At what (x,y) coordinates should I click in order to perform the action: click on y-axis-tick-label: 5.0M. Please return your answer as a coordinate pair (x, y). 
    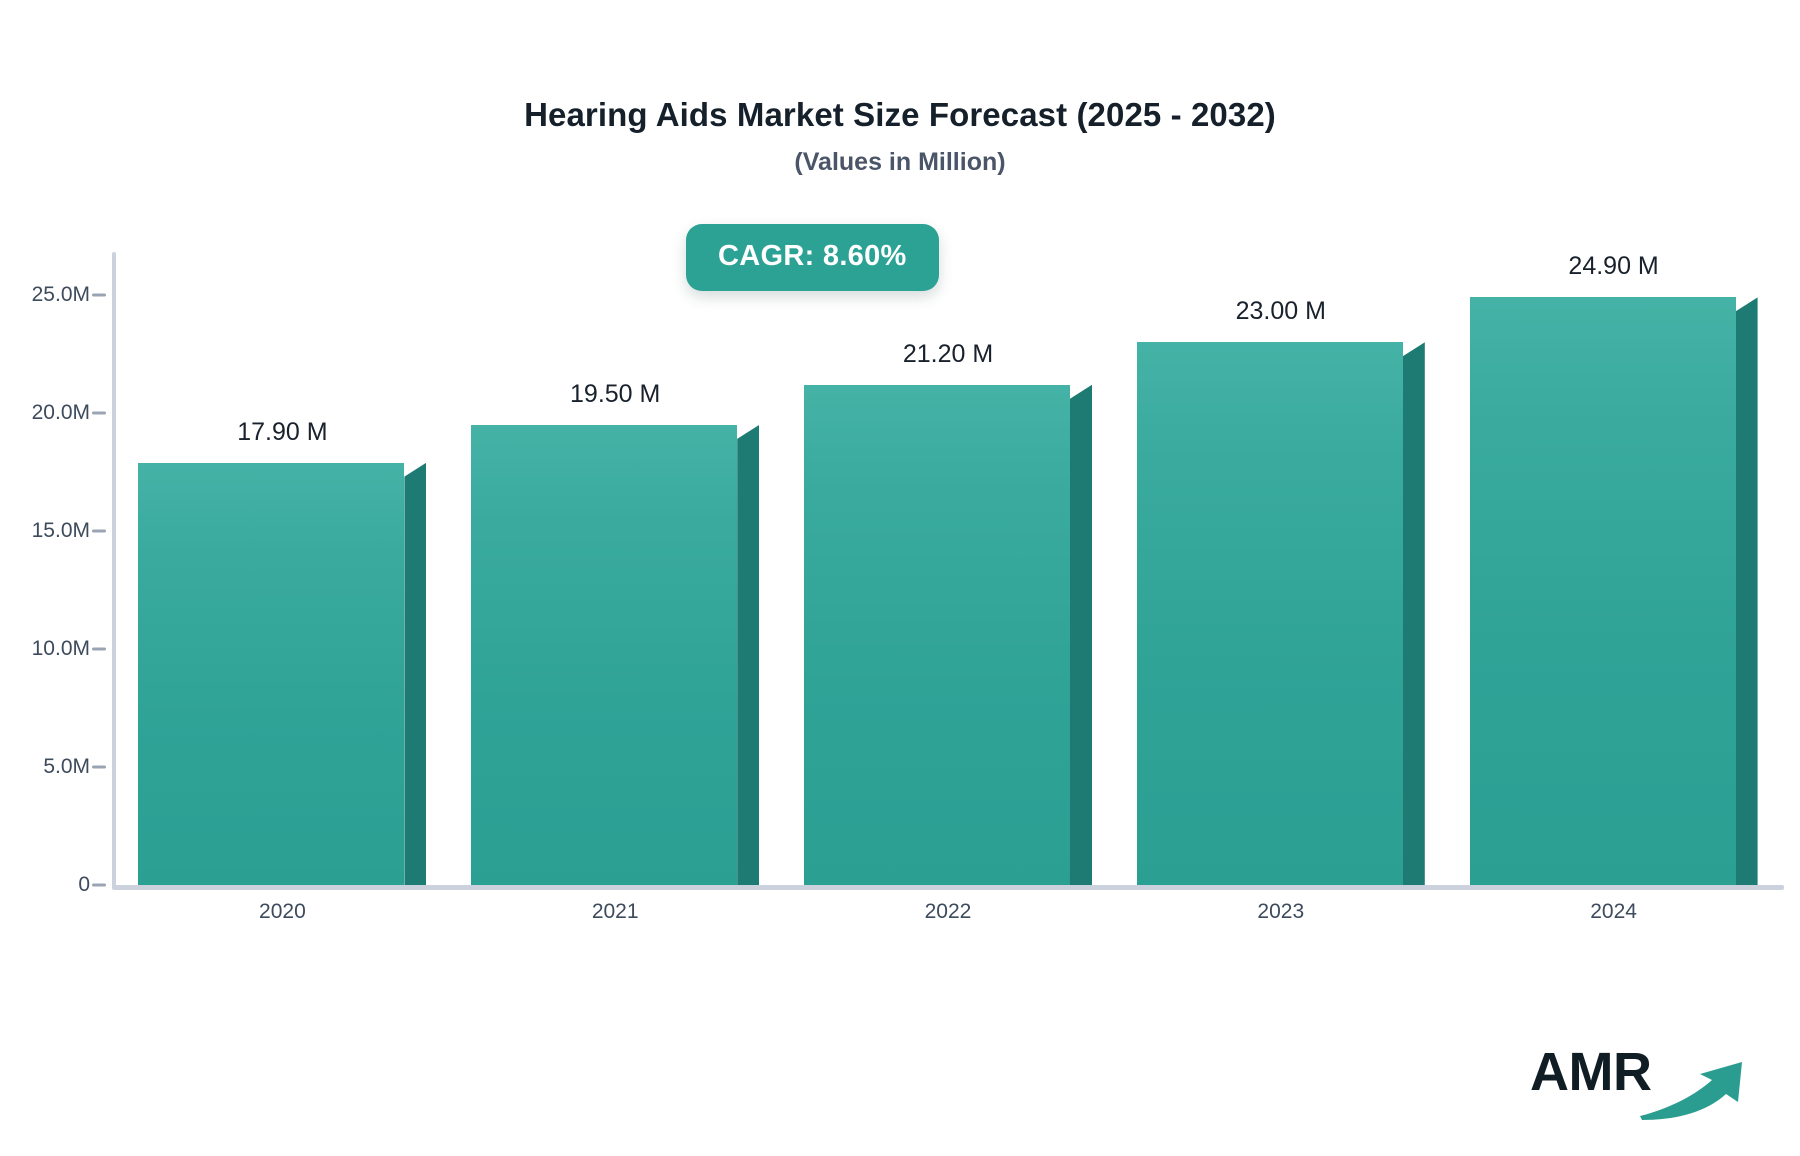
    Looking at the image, I should click on (66, 766).